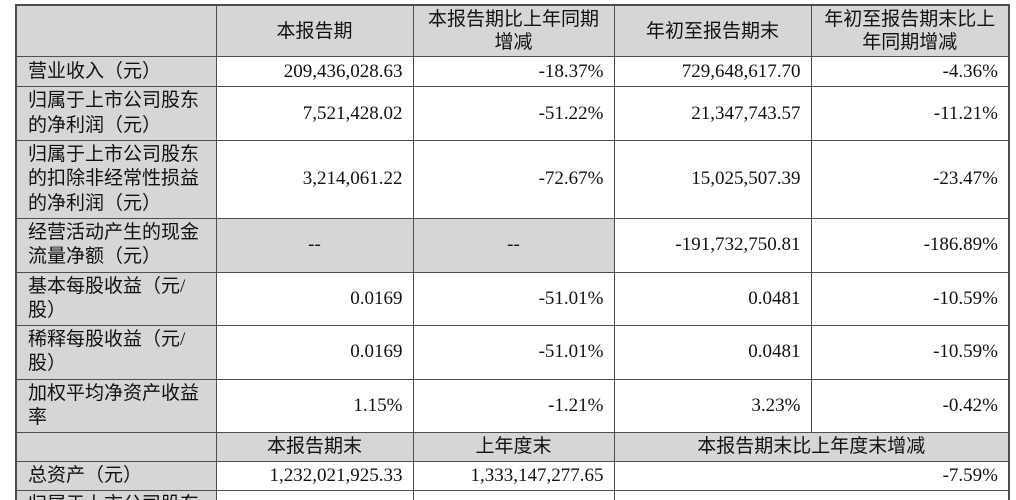  Describe the element at coordinates (712, 245) in the screenshot. I see `cell-value: -191,732,750.81` at that location.